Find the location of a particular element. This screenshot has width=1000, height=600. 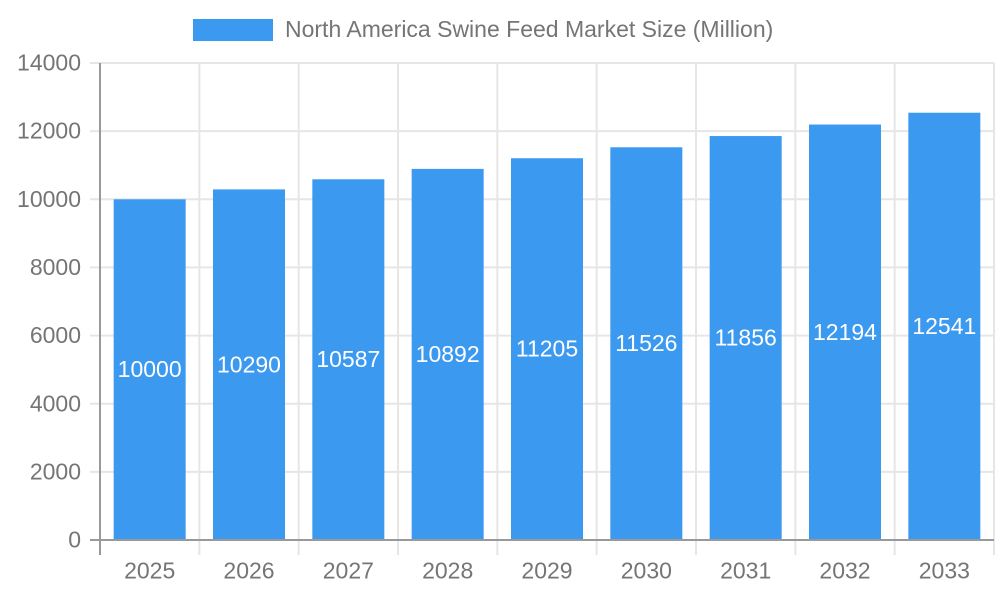

x-axis-tick-label: 2033 is located at coordinates (944, 571).